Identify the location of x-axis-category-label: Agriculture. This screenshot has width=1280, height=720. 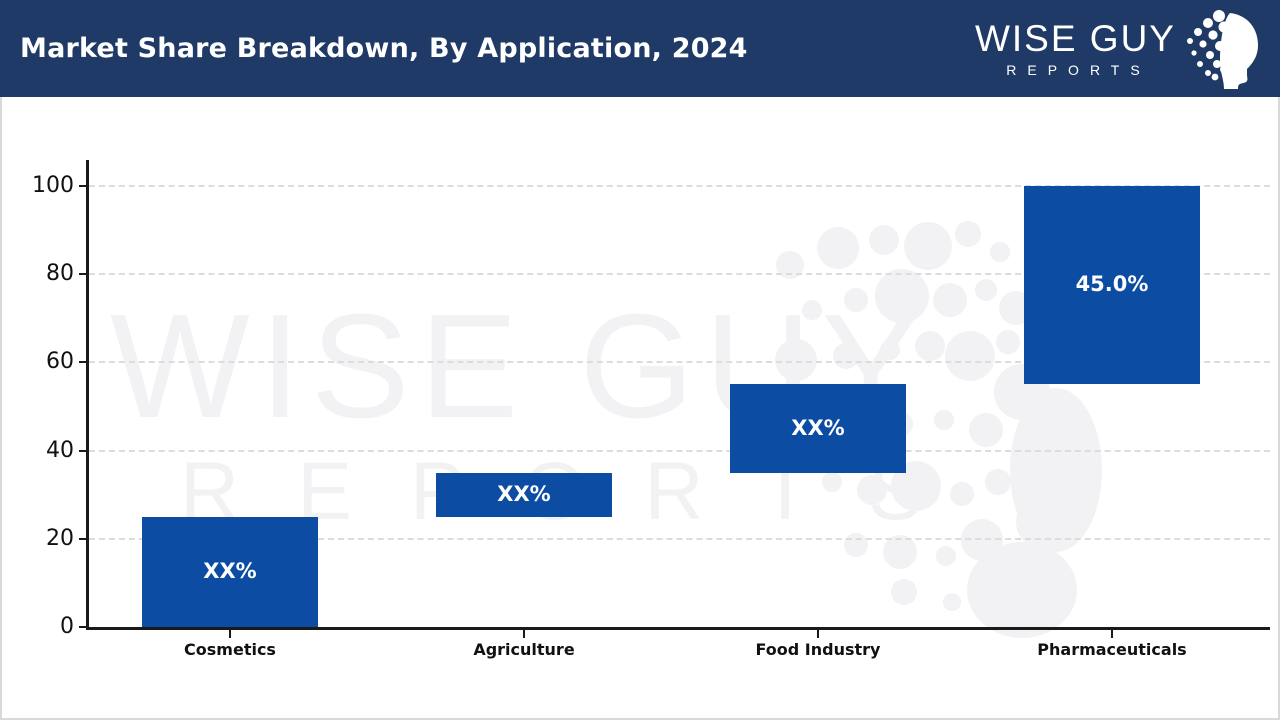
(524, 649).